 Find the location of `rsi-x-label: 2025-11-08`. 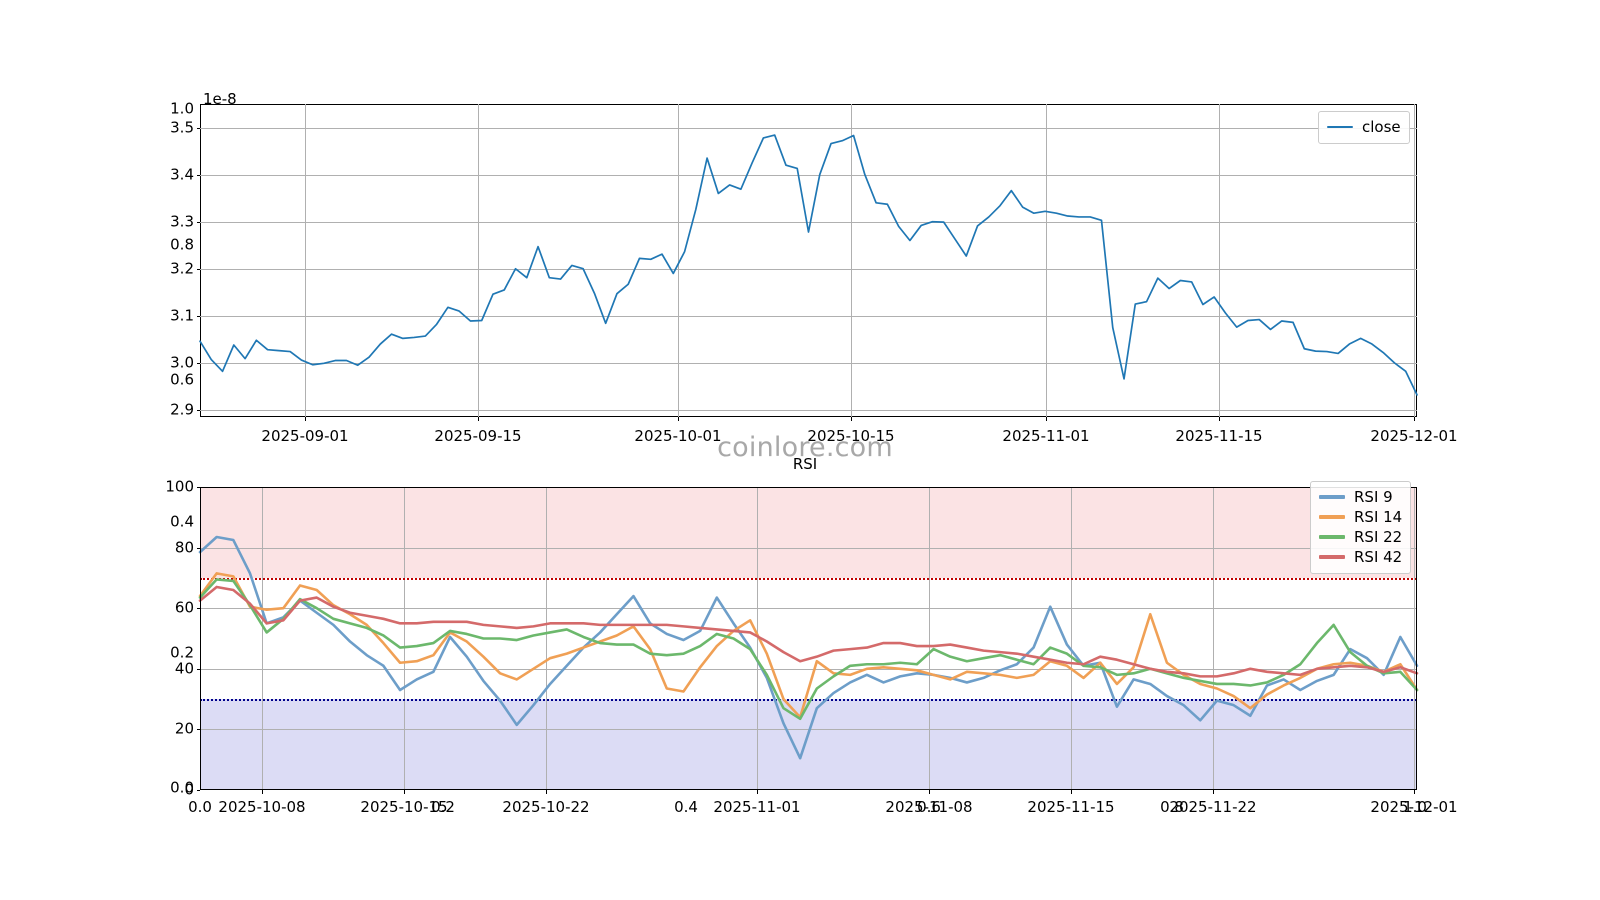

rsi-x-label: 2025-11-08 is located at coordinates (929, 807).